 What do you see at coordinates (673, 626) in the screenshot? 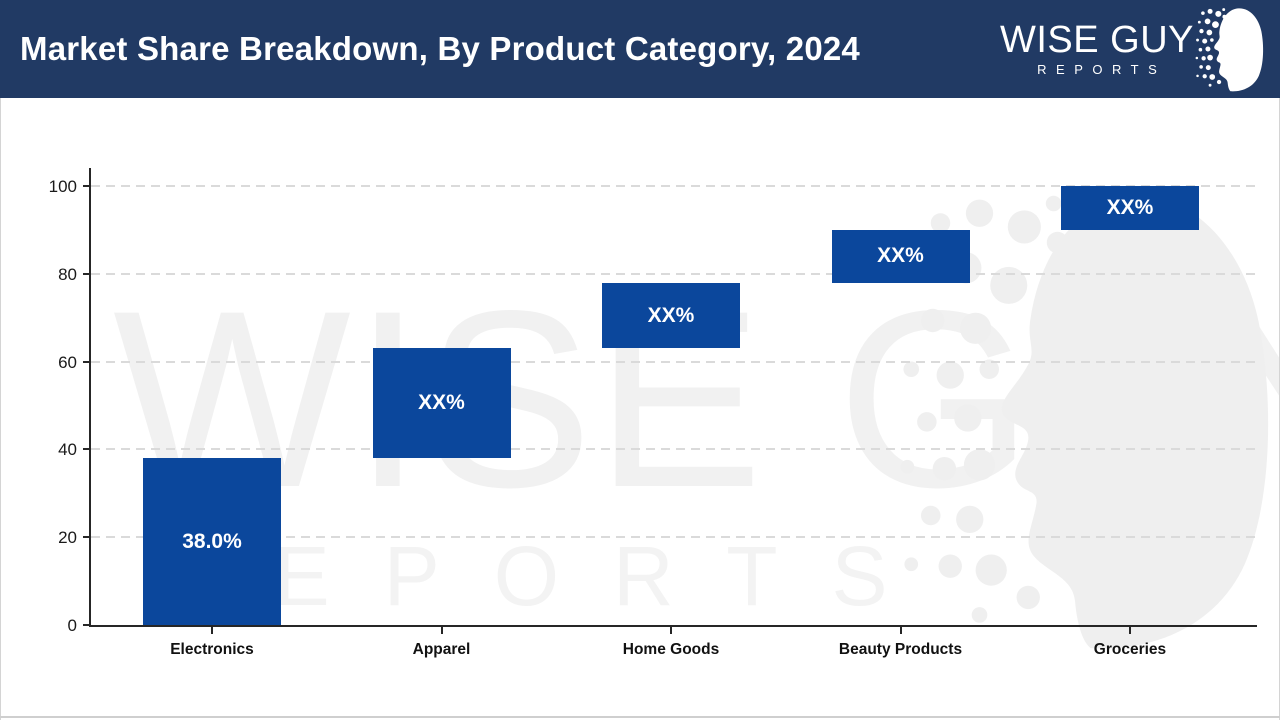
I see `x-axis-line` at bounding box center [673, 626].